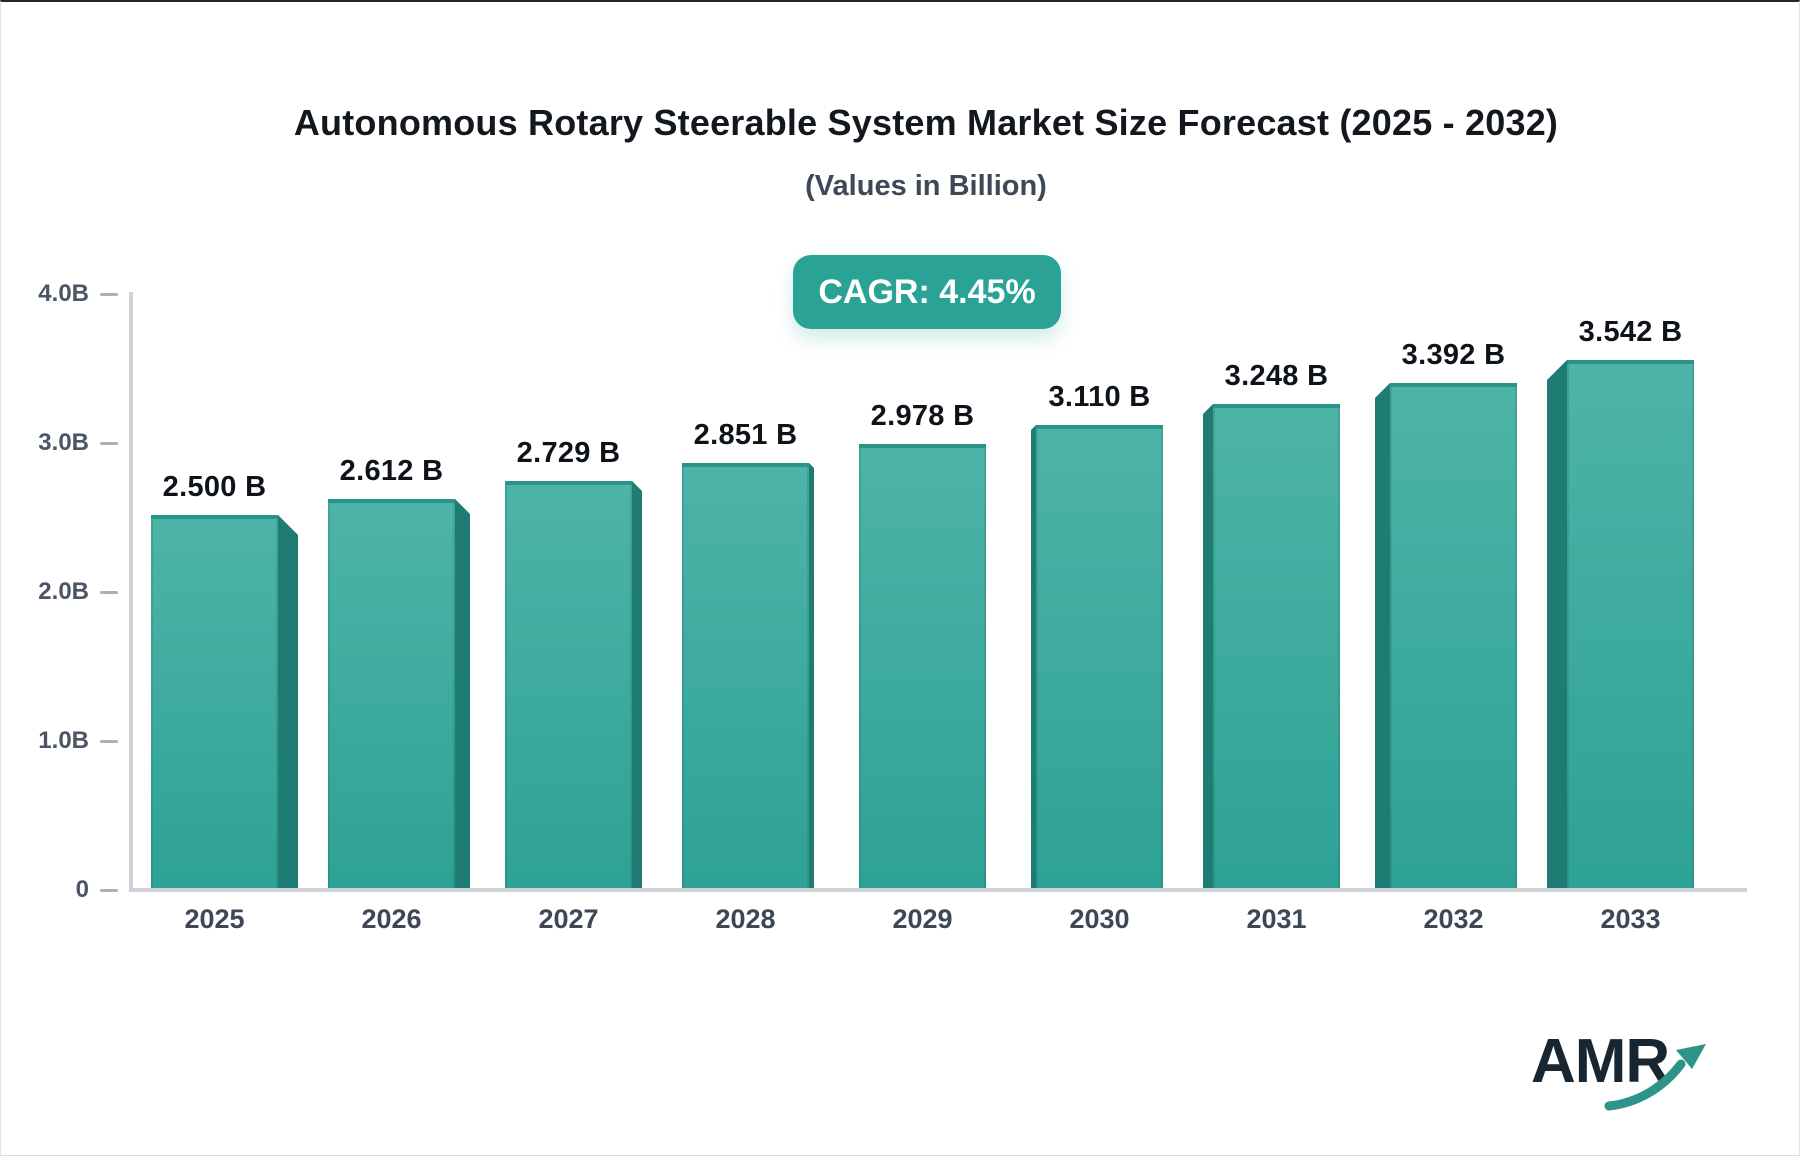  I want to click on cagr-badge-label: CAGR: 4.45%, so click(927, 291).